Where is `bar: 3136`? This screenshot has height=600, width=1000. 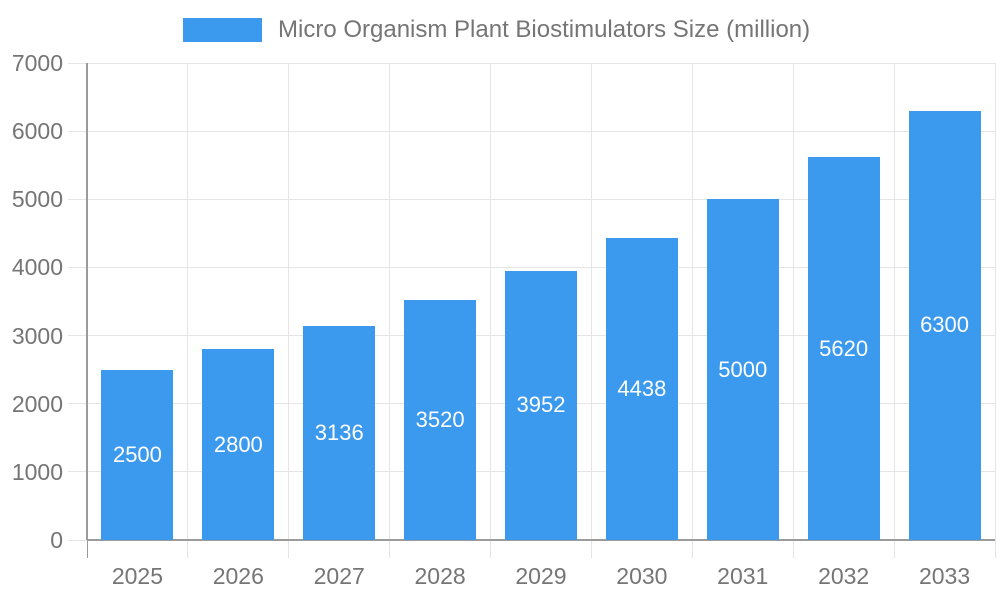 bar: 3136 is located at coordinates (339, 433).